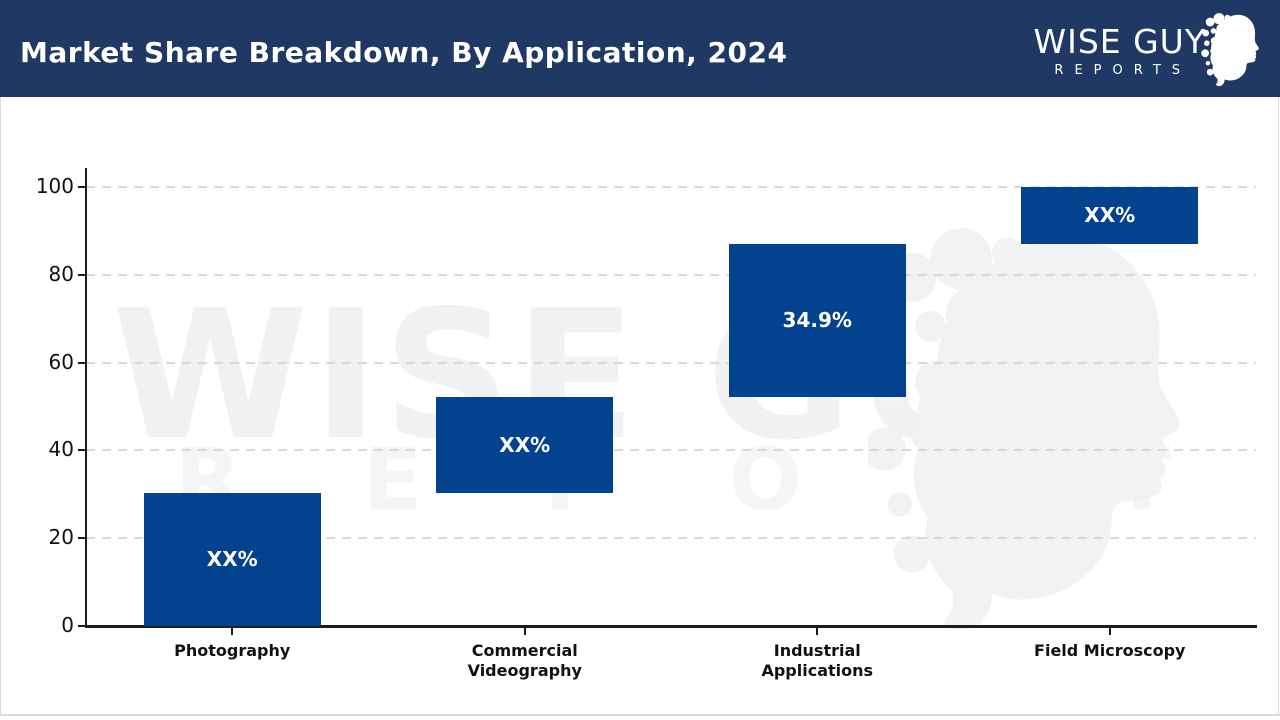 The image size is (1280, 720). What do you see at coordinates (86, 397) in the screenshot?
I see `y-axis-line` at bounding box center [86, 397].